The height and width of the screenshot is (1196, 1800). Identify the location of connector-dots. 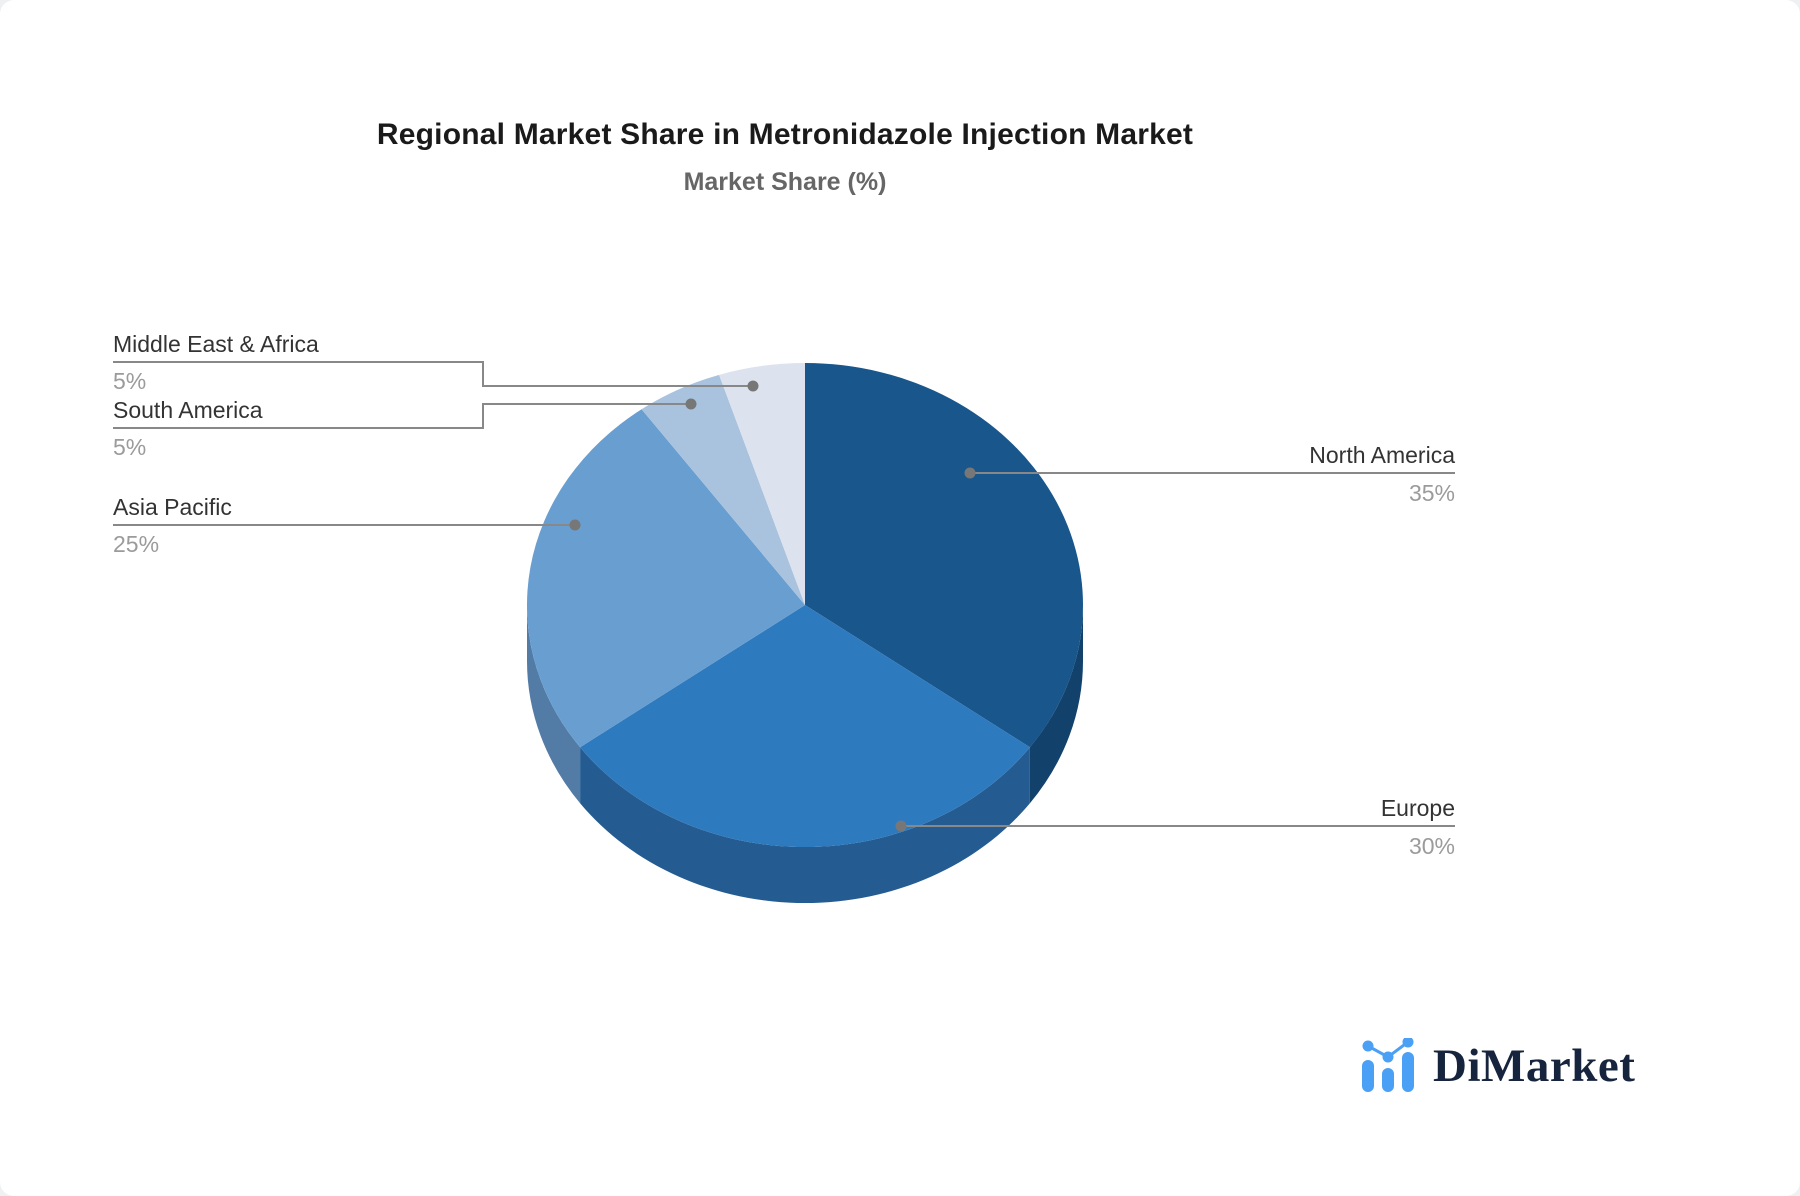
(772, 606).